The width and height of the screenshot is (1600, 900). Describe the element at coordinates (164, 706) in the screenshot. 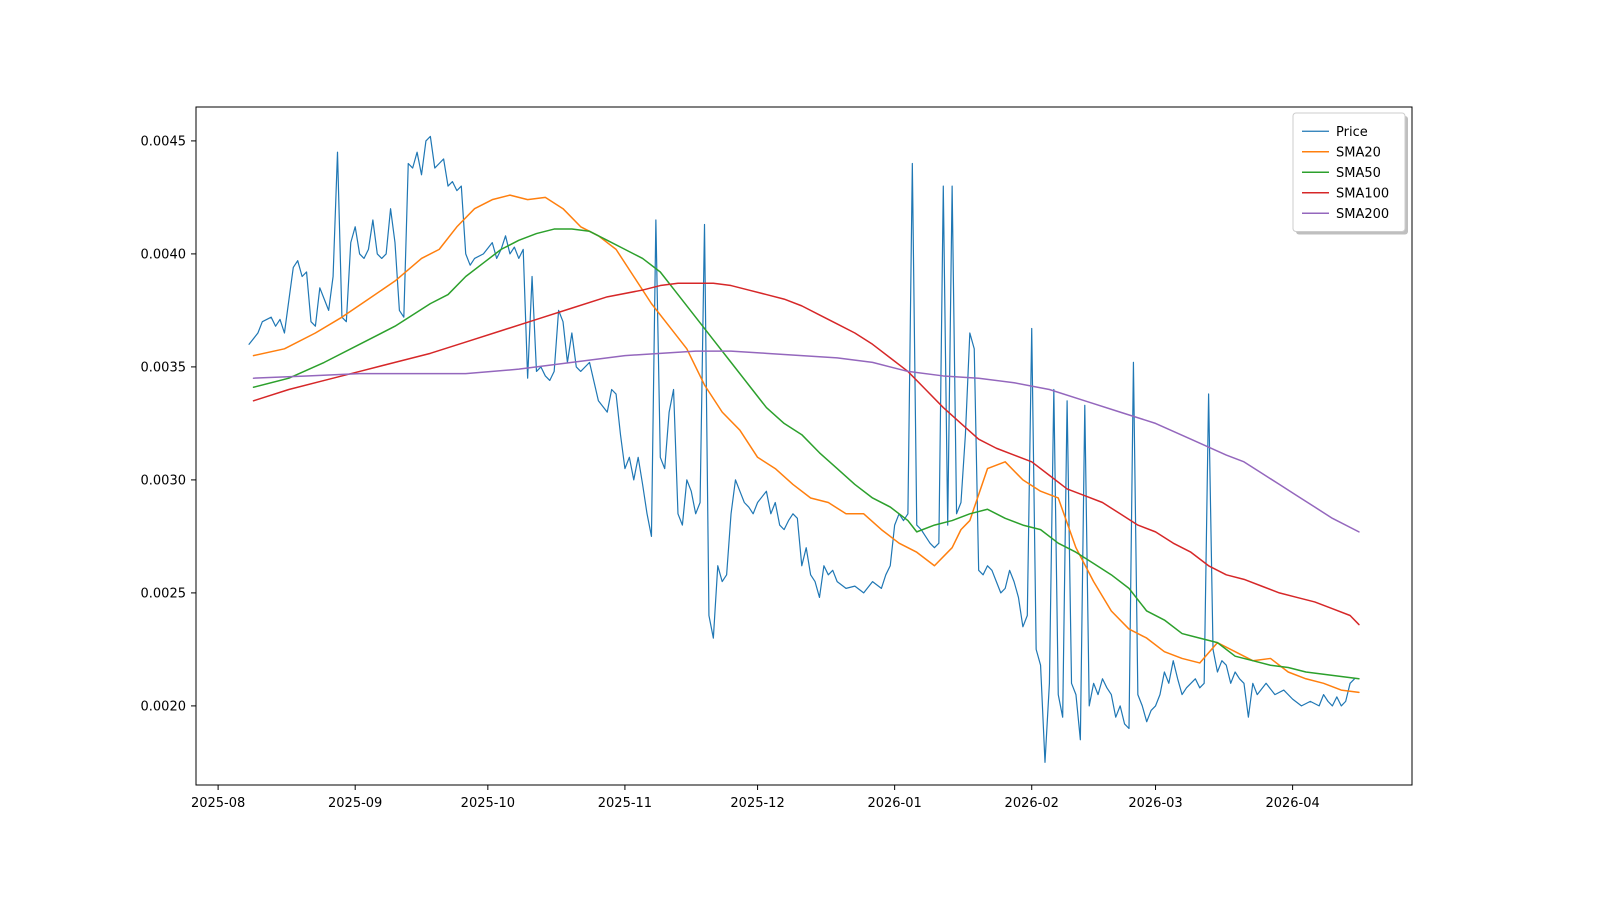

I see `y-tick-label: 0.0020` at that location.